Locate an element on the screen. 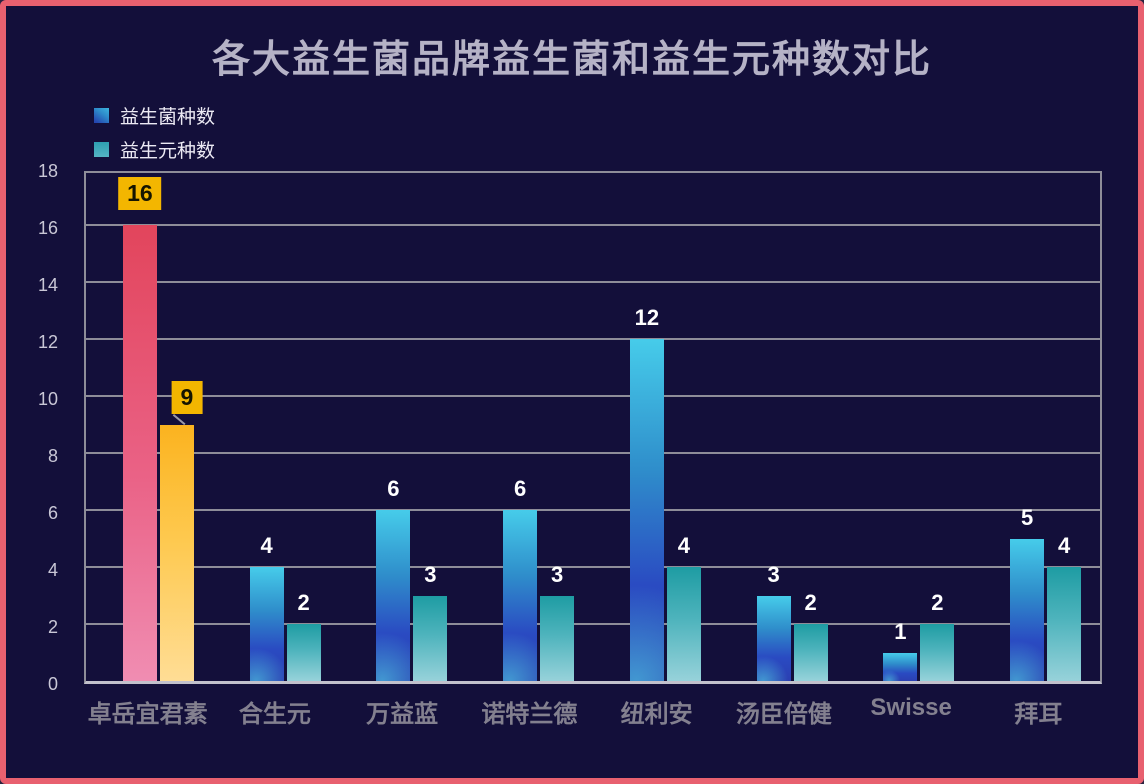  chart-title: 各大益生菌品牌益生菌和益生元种数对比 is located at coordinates (571, 58).